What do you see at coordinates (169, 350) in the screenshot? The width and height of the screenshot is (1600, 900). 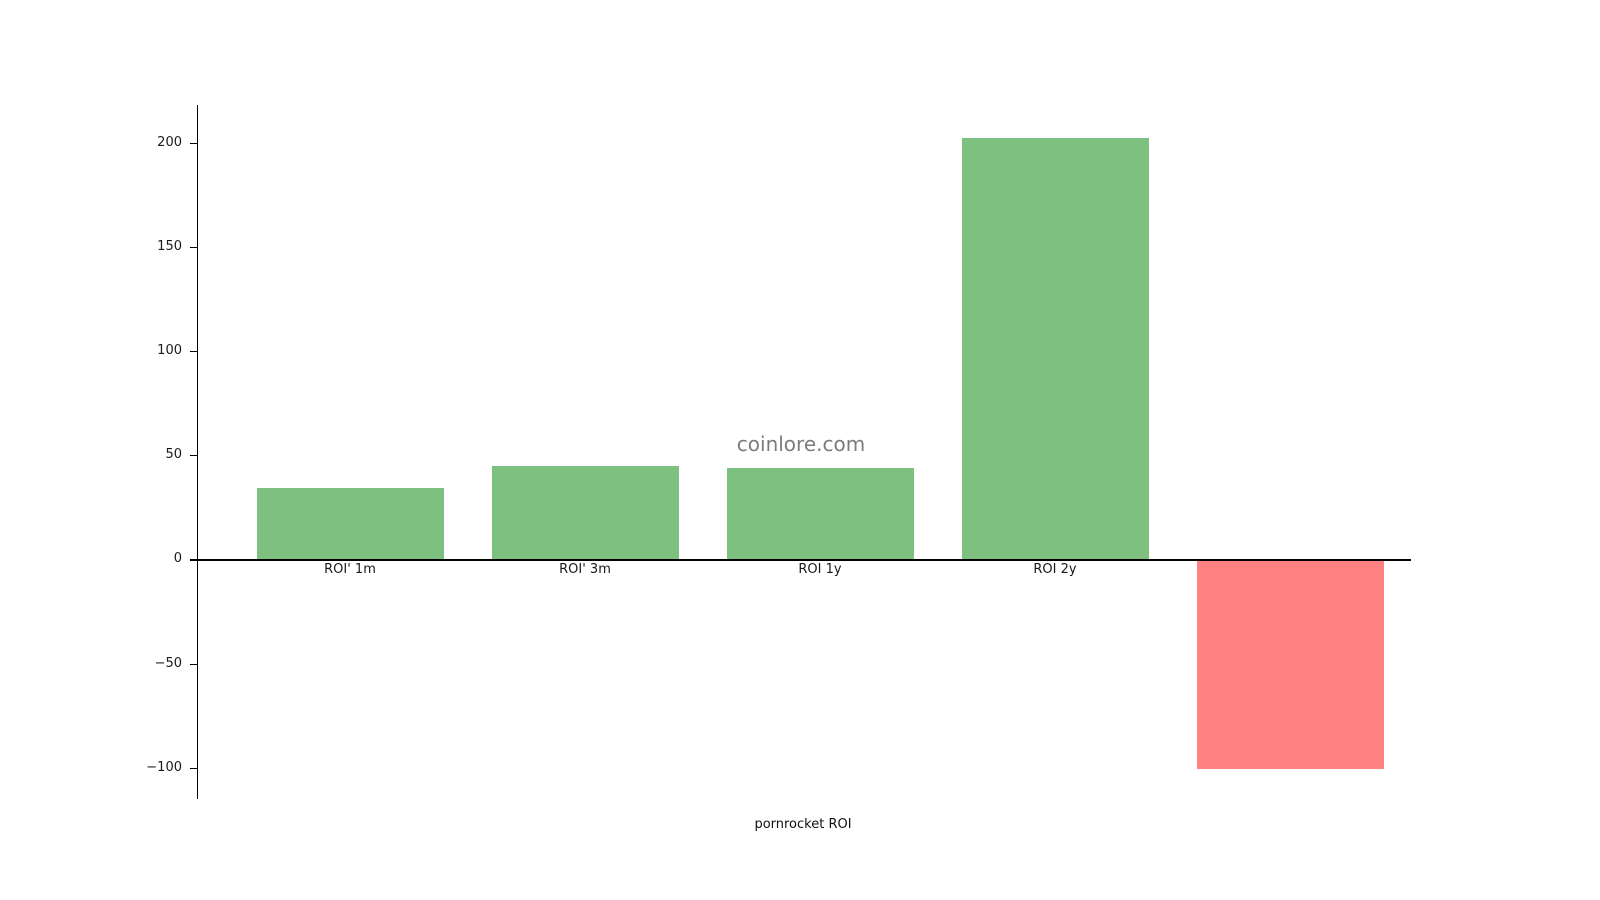 I see `y-tick-label: 100` at bounding box center [169, 350].